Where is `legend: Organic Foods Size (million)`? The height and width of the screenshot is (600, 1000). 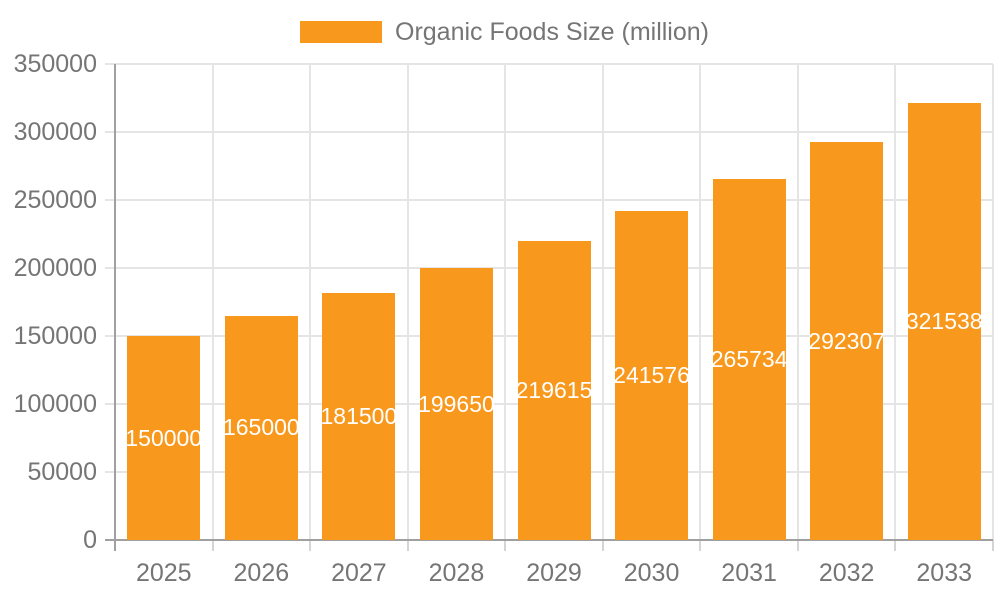
legend: Organic Foods Size (million) is located at coordinates (504, 32).